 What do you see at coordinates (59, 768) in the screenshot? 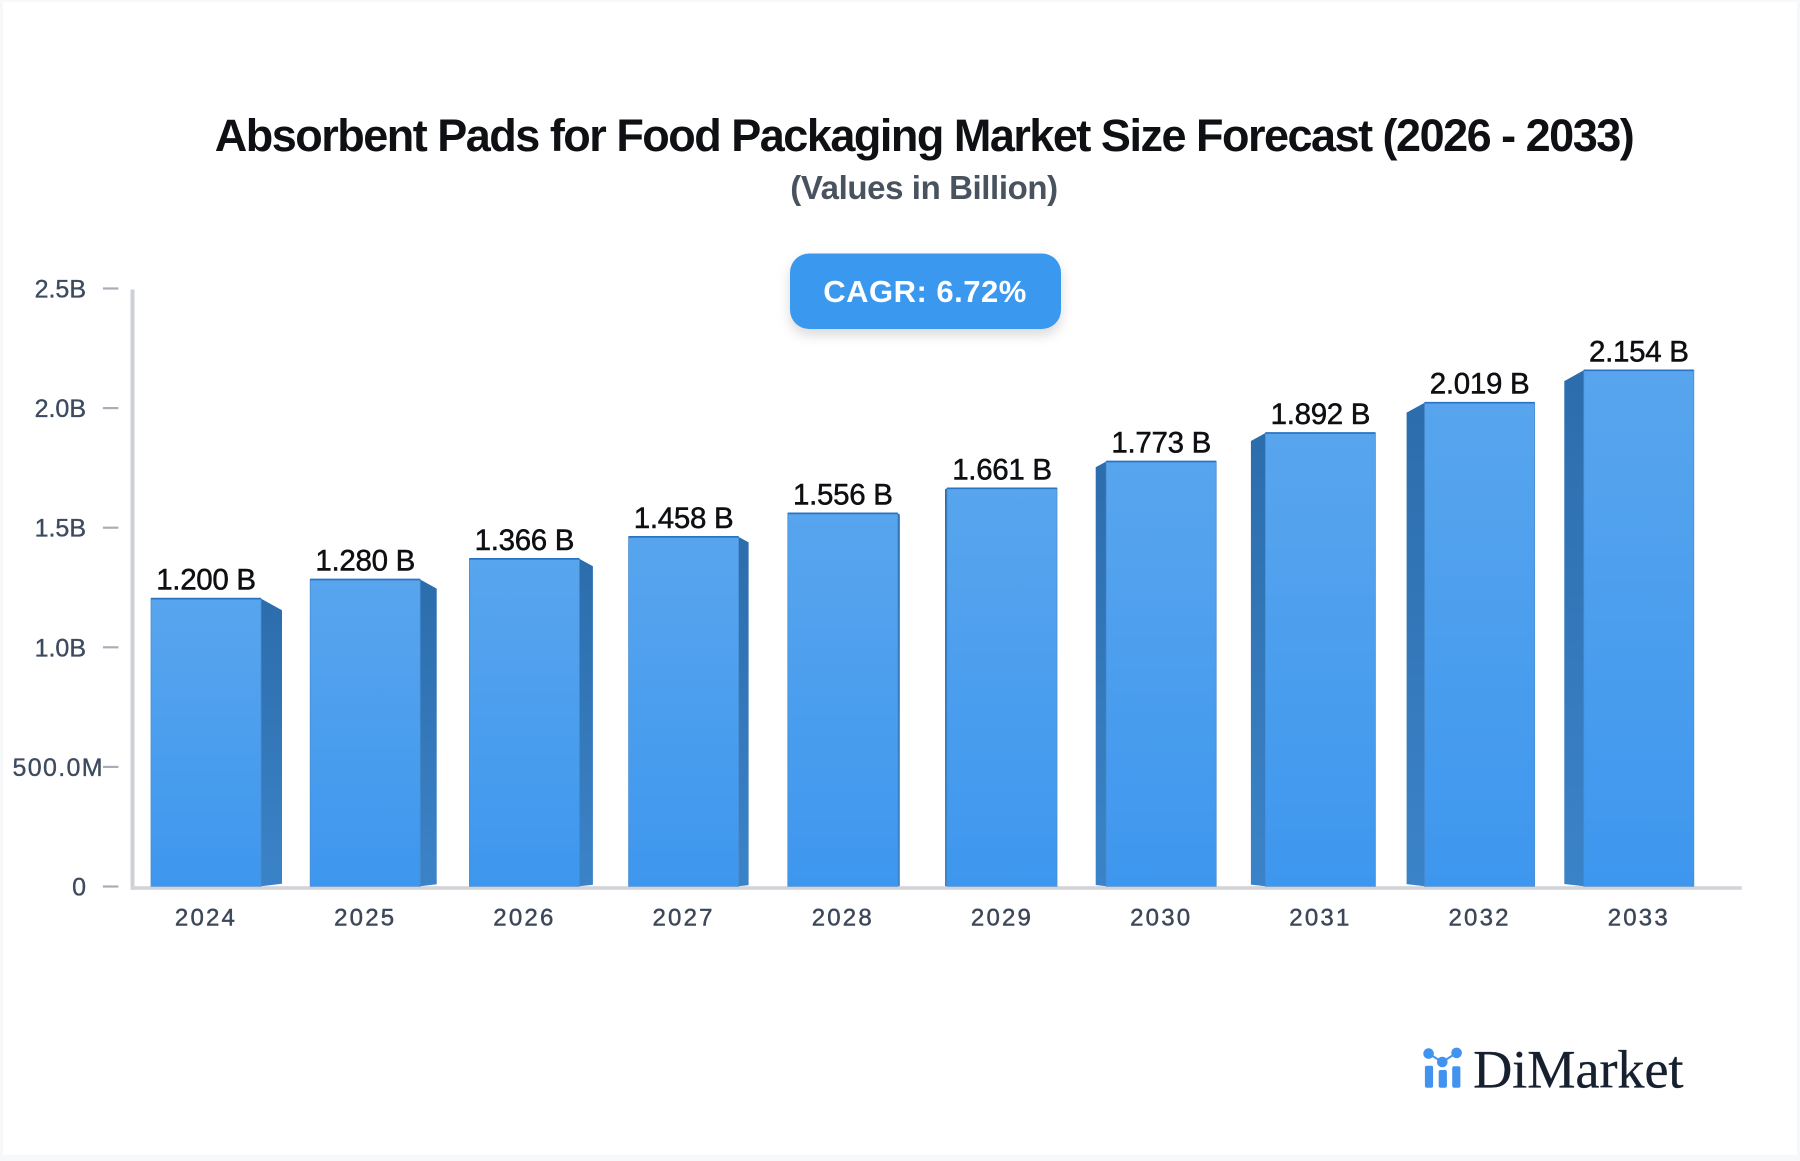
I see `svg-text: 500.0M` at bounding box center [59, 768].